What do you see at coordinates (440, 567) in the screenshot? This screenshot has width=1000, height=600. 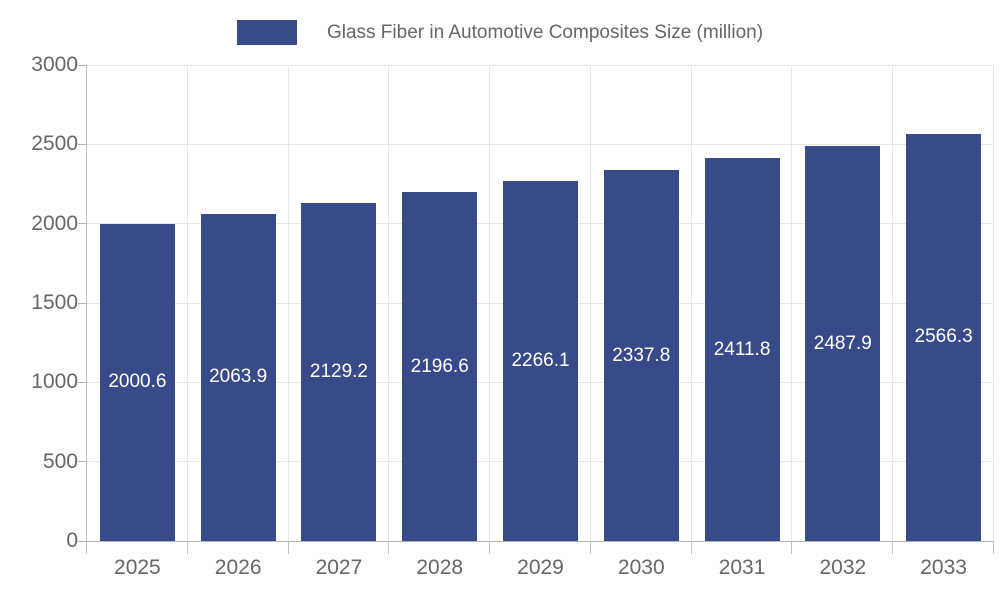 I see `x-axis-label: 2028` at bounding box center [440, 567].